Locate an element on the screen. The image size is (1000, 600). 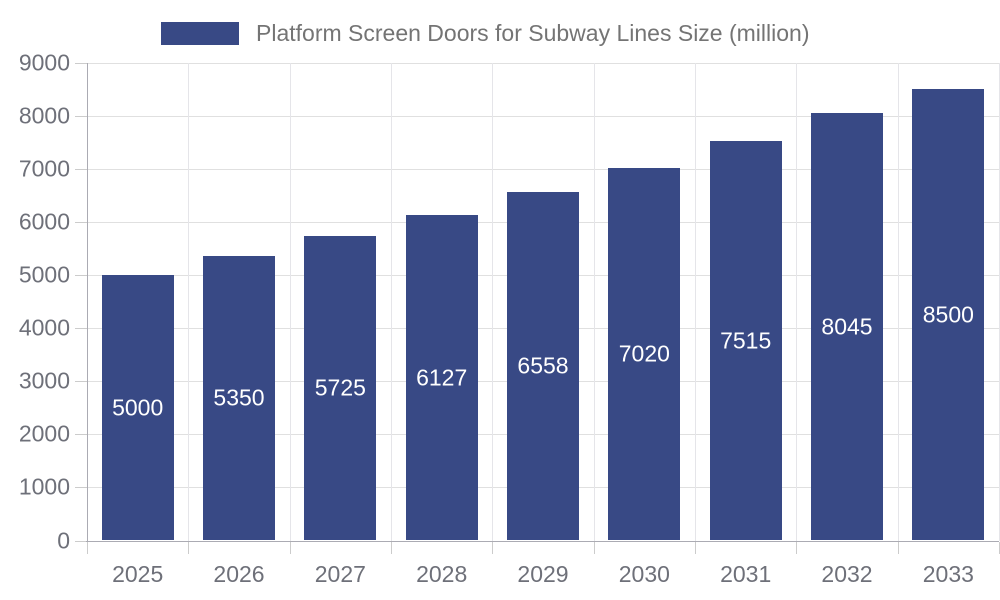
bar-value-label: 5000 is located at coordinates (138, 407).